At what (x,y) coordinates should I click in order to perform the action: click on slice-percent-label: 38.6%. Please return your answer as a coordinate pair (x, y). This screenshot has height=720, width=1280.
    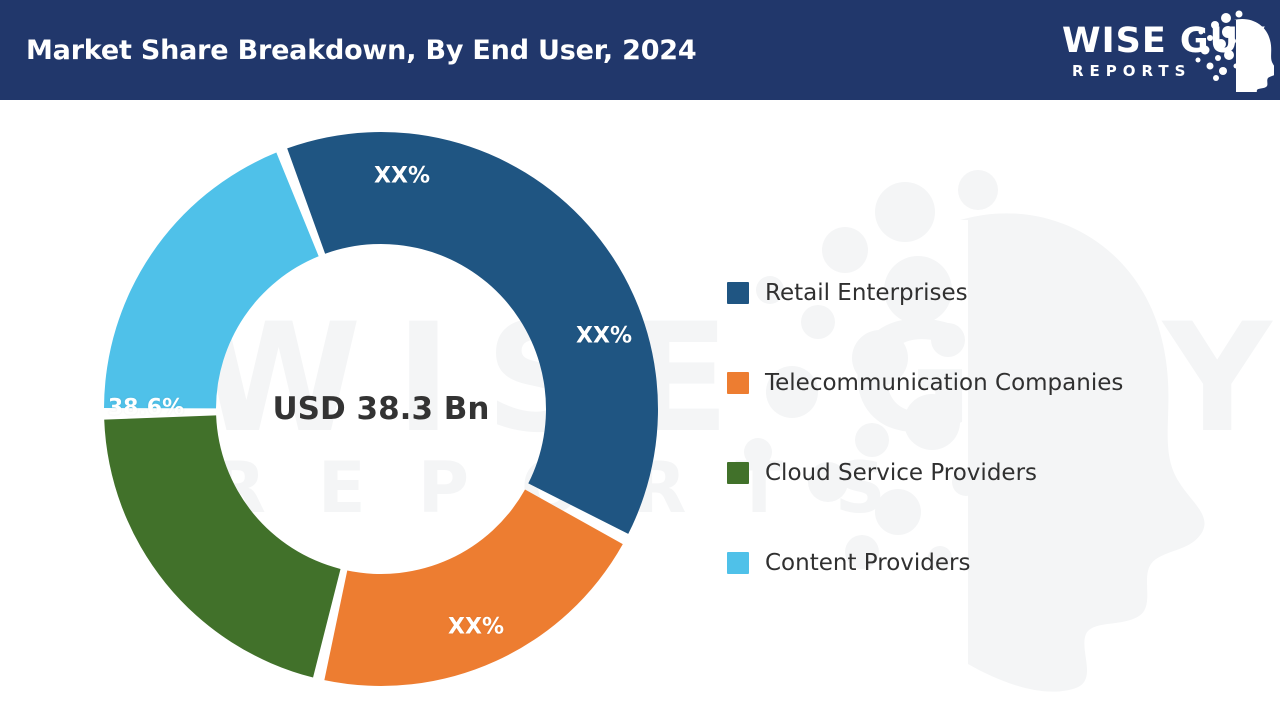
    Looking at the image, I should click on (146, 408).